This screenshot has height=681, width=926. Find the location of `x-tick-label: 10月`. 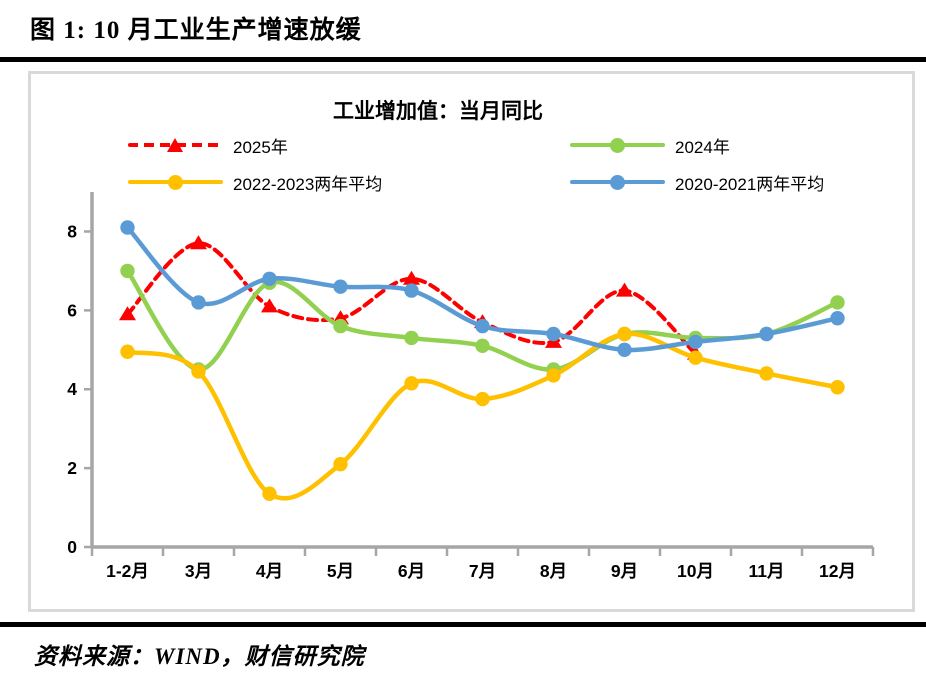

x-tick-label: 10月 is located at coordinates (695, 571).